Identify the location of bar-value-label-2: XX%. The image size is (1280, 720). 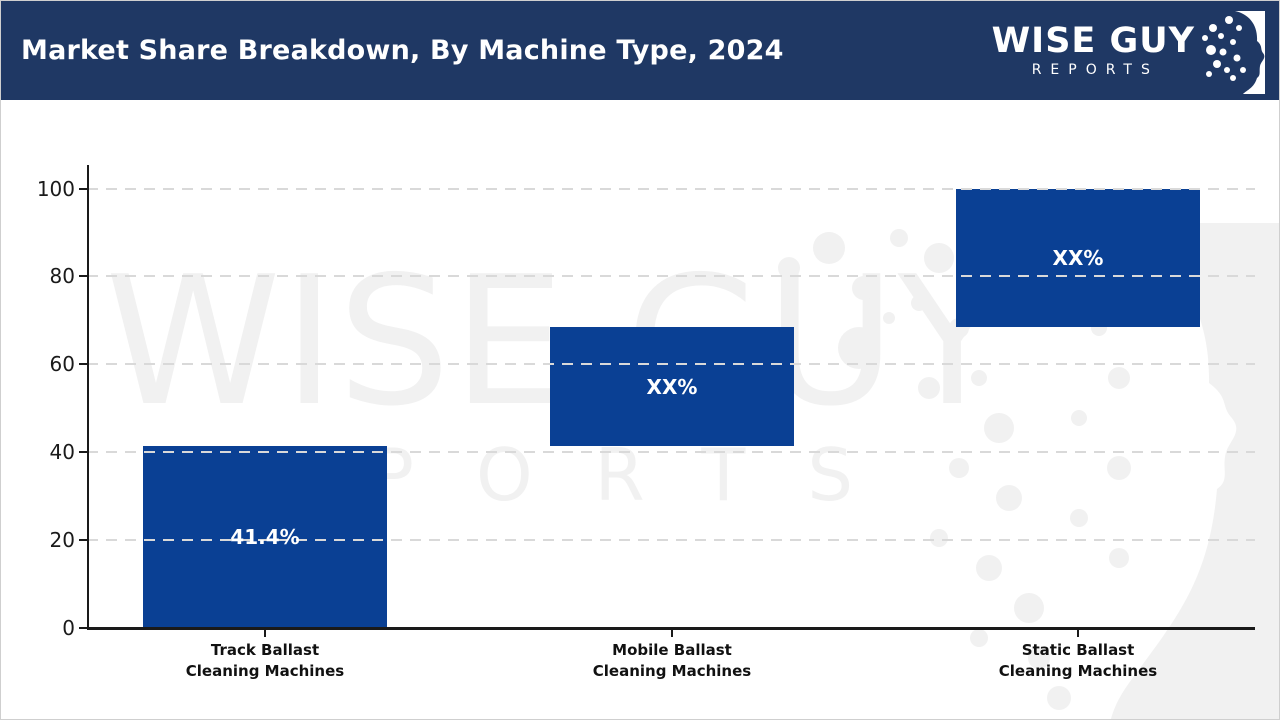
(1078, 257).